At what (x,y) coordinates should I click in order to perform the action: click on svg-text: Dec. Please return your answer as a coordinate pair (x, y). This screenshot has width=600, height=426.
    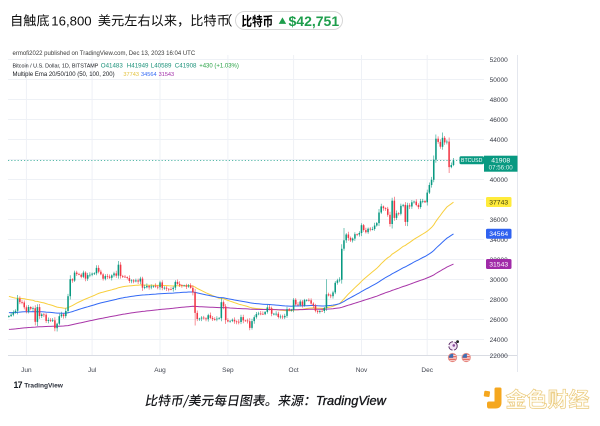
    Looking at the image, I should click on (427, 370).